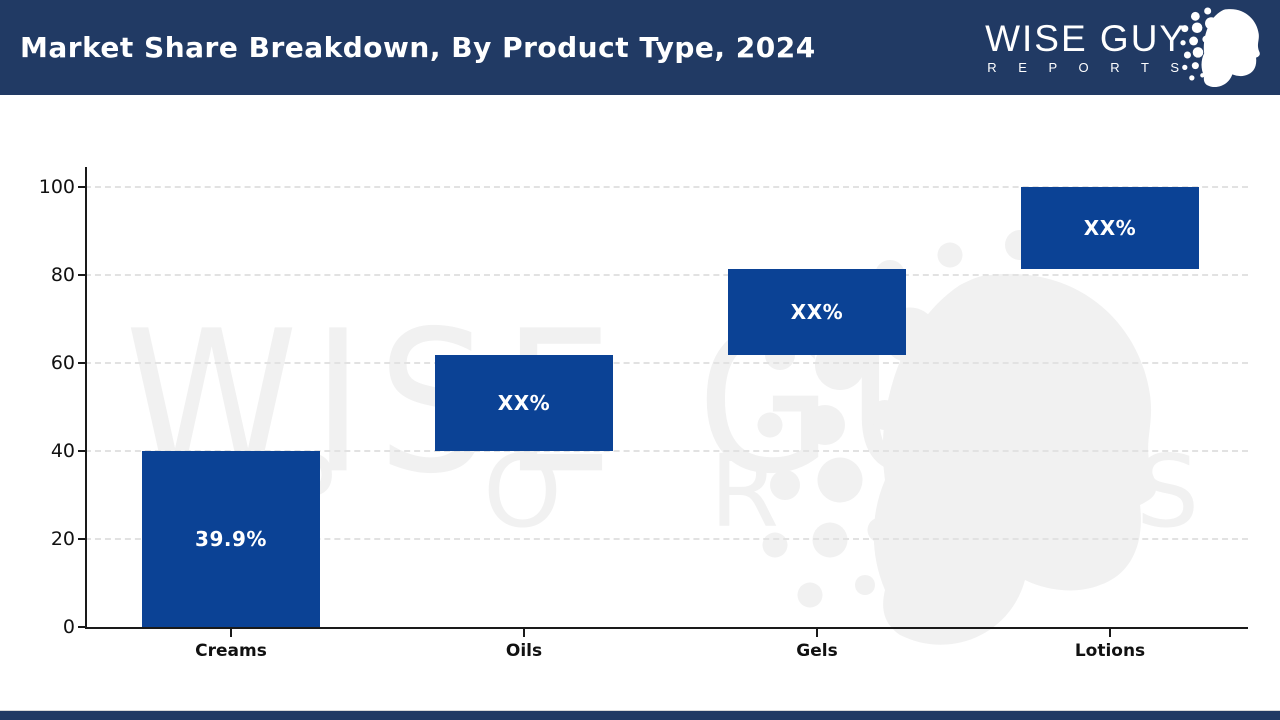  I want to click on logo-text: WISE GUY R E P O R T S, so click(1085, 47).